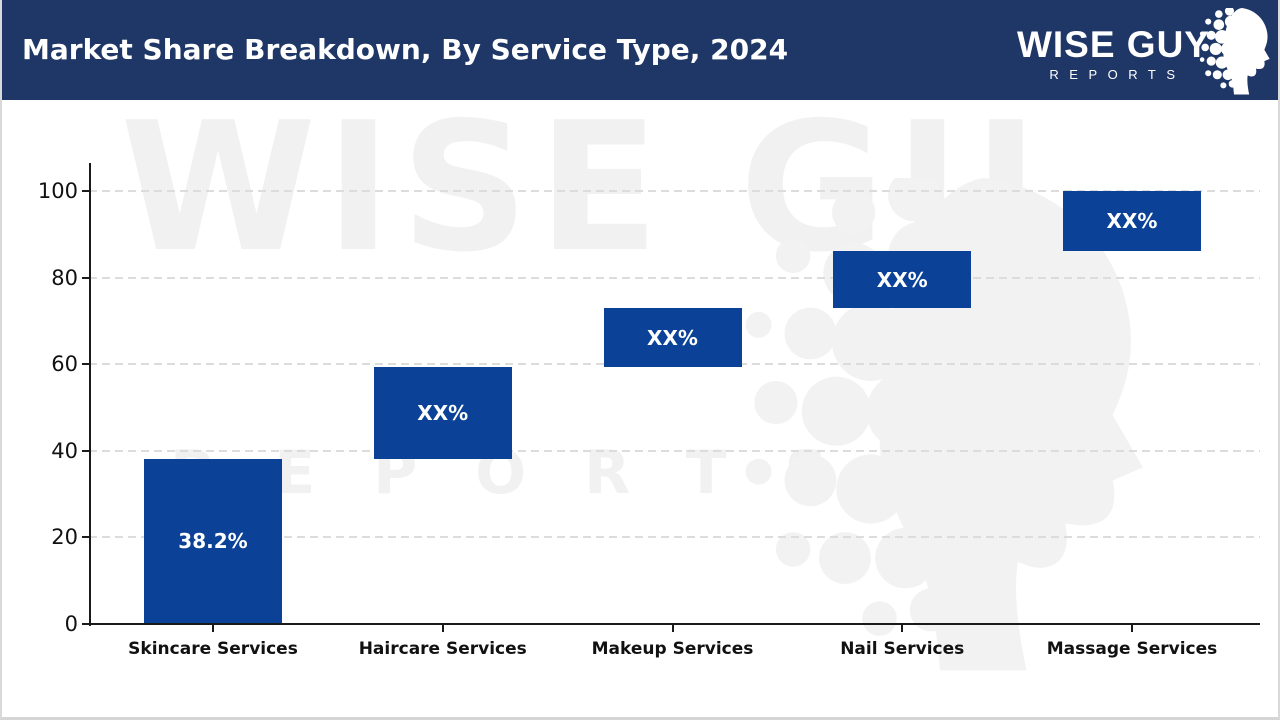  I want to click on y-tick-label-80: 80, so click(64, 277).